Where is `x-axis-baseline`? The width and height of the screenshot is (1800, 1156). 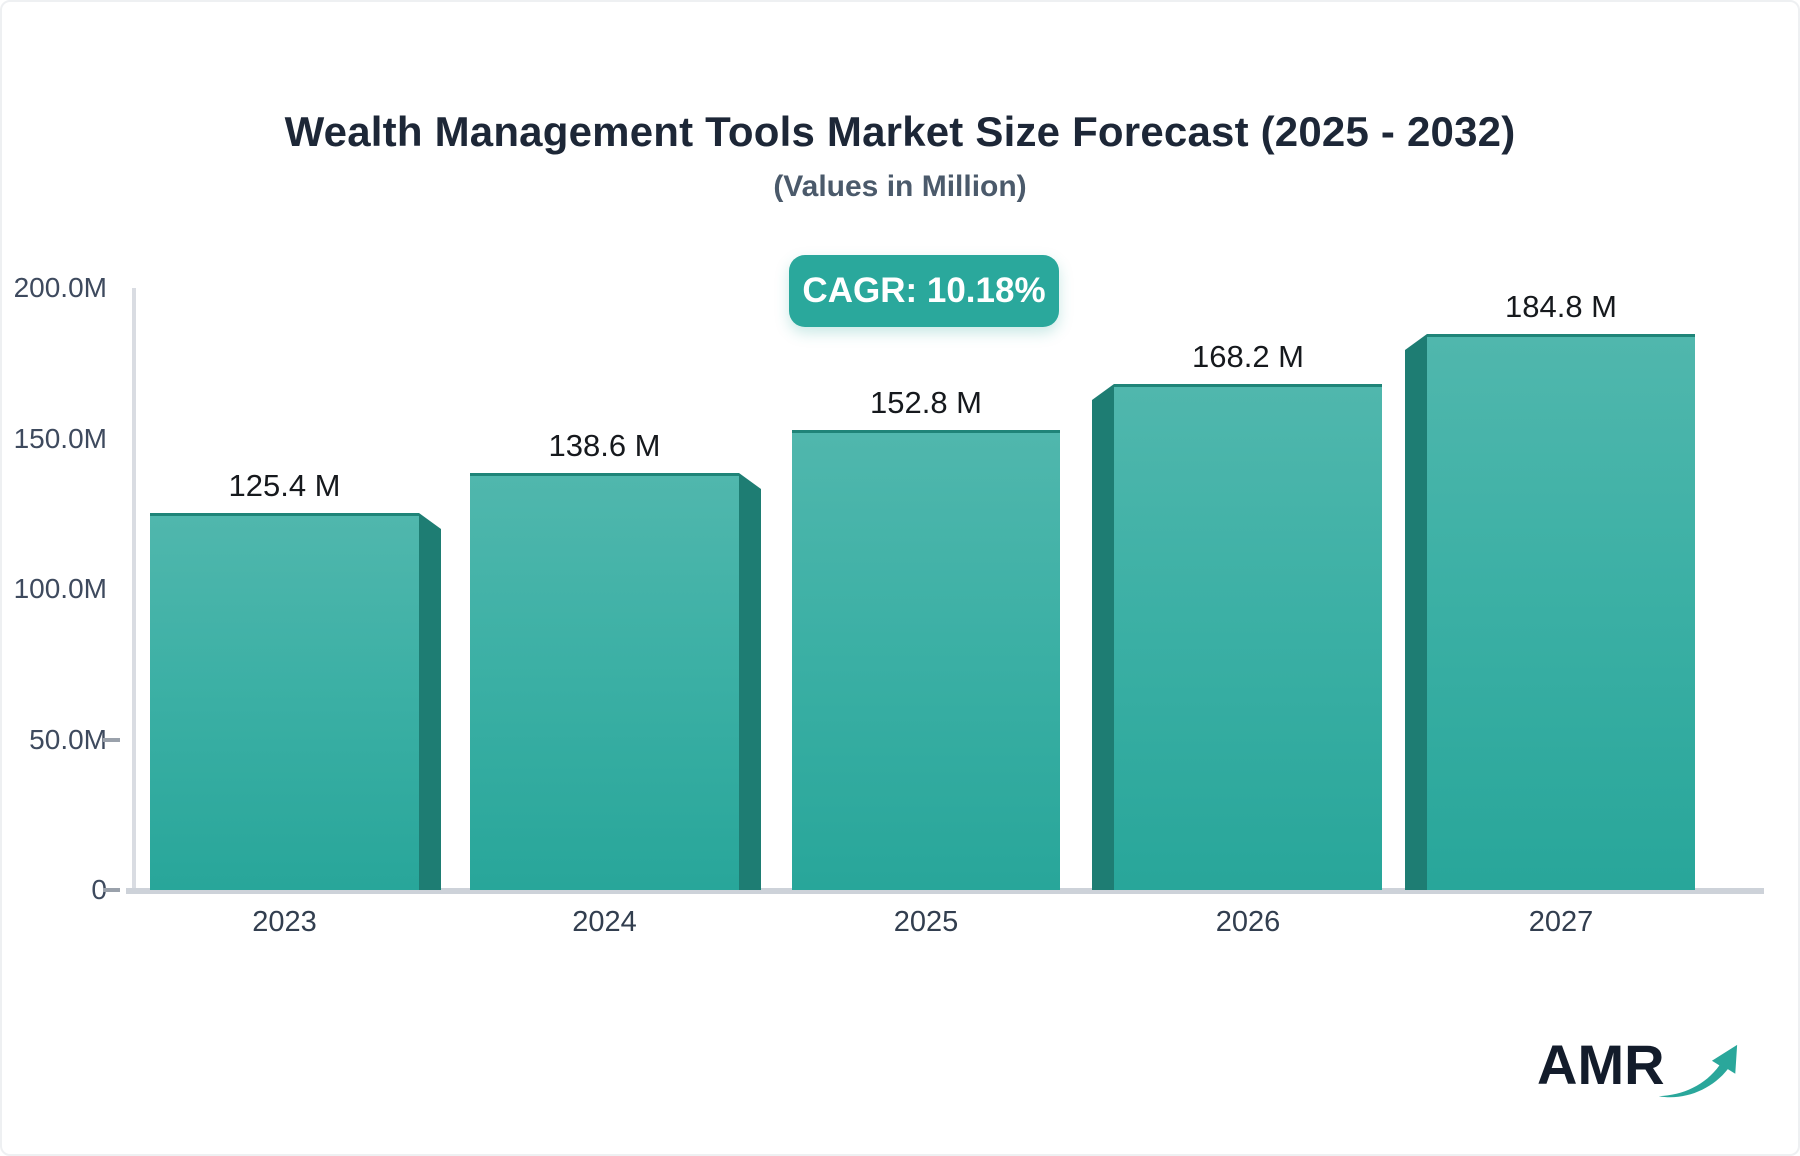
x-axis-baseline is located at coordinates (945, 891).